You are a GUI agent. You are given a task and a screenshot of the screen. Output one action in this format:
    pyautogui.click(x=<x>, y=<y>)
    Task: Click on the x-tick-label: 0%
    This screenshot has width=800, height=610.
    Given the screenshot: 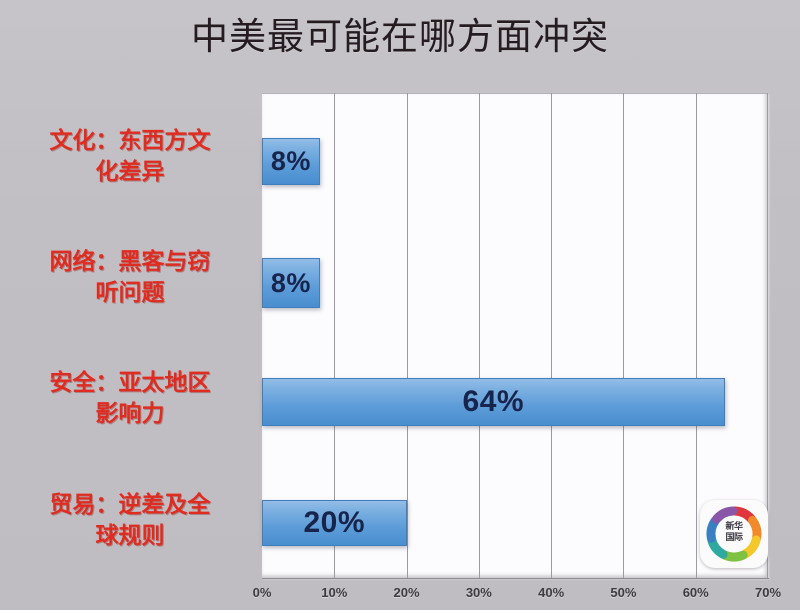 What is the action you would take?
    pyautogui.click(x=262, y=592)
    